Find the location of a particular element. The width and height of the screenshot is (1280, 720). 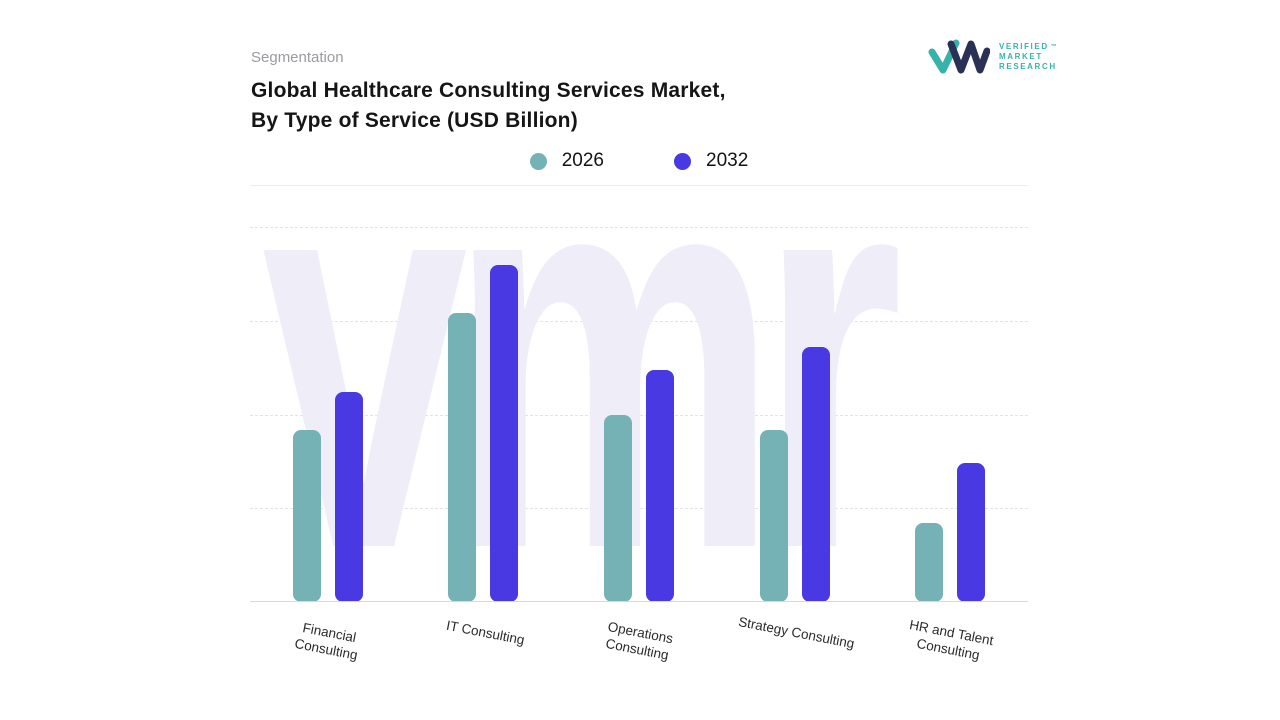

legend-item-2026: 2026 is located at coordinates (566, 161).